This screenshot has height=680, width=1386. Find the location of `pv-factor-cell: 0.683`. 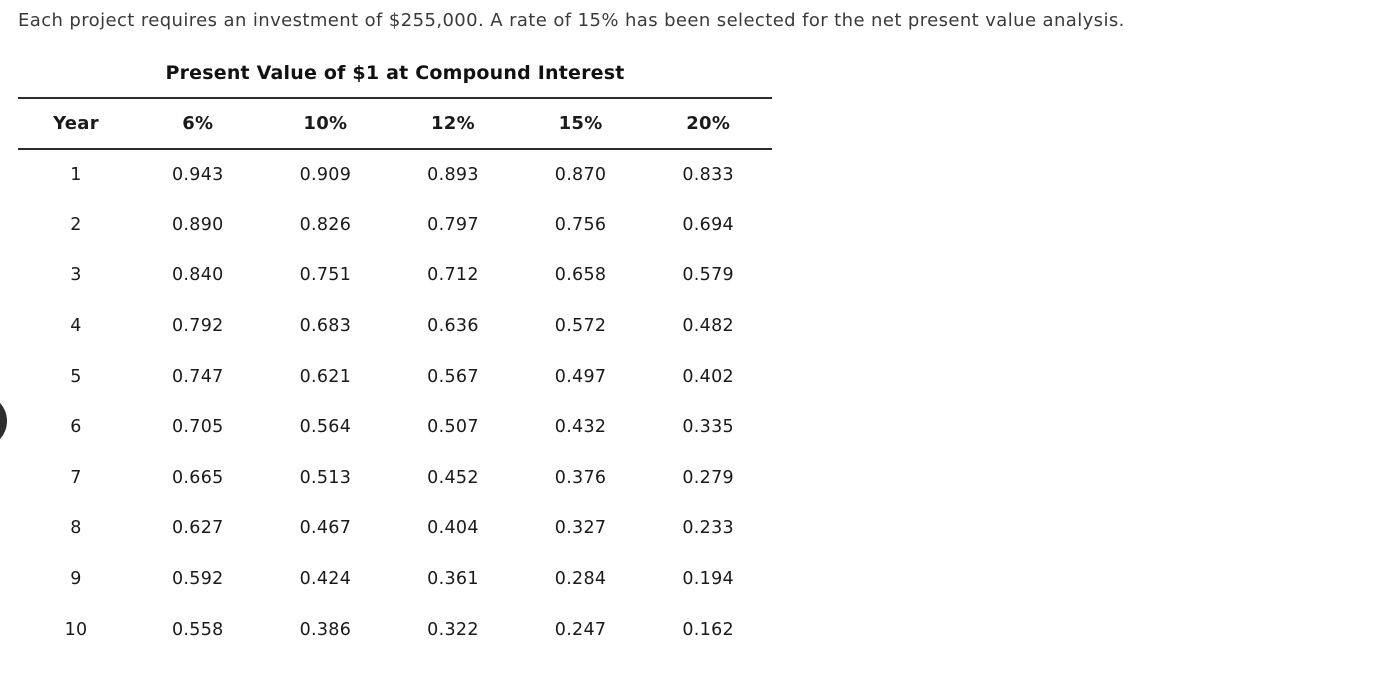

pv-factor-cell: 0.683 is located at coordinates (325, 326).